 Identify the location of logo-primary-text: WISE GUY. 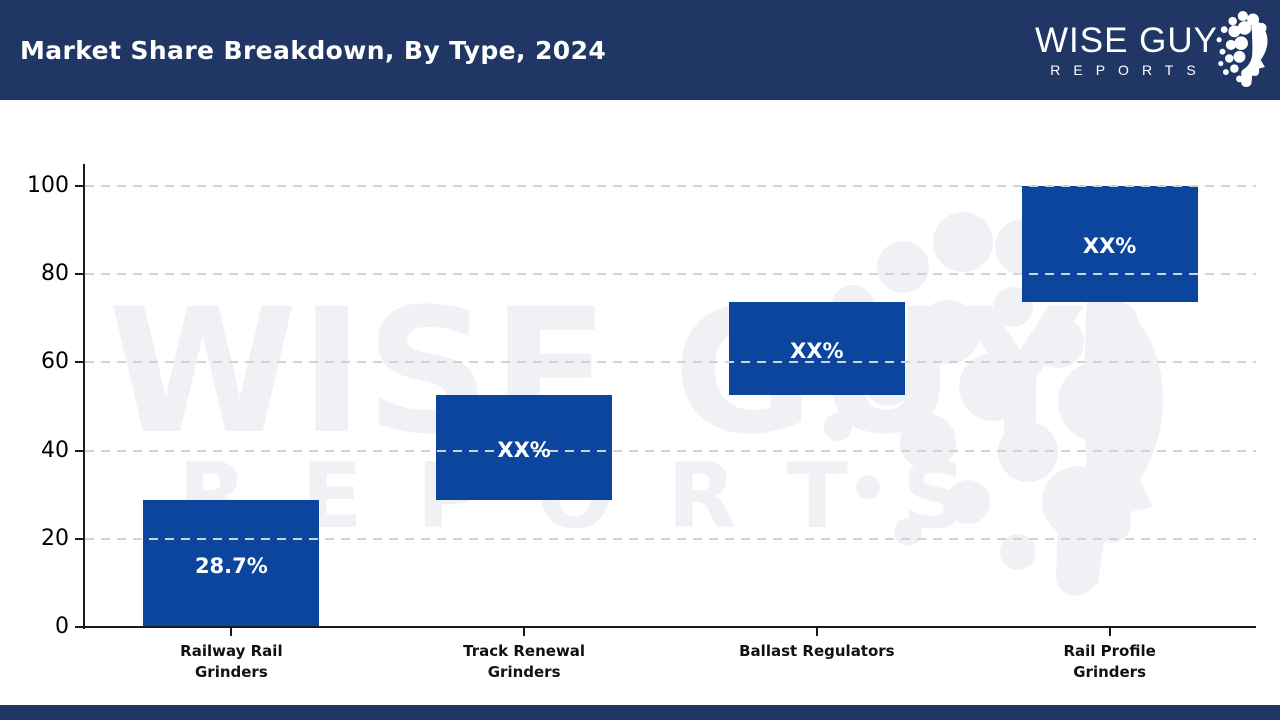
(1126, 40).